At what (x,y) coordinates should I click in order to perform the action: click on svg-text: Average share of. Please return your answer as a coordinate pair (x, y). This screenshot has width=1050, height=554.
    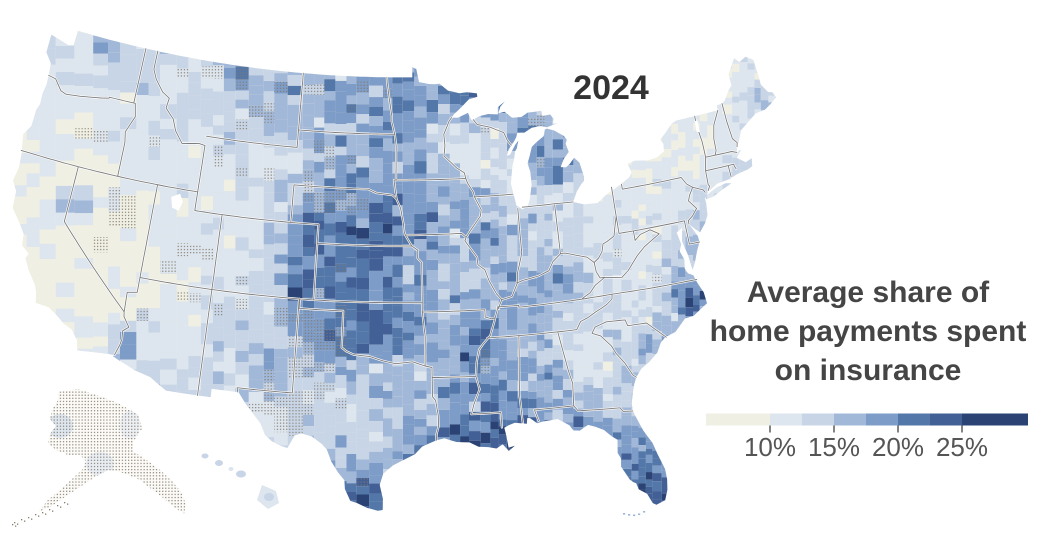
    Looking at the image, I should click on (868, 292).